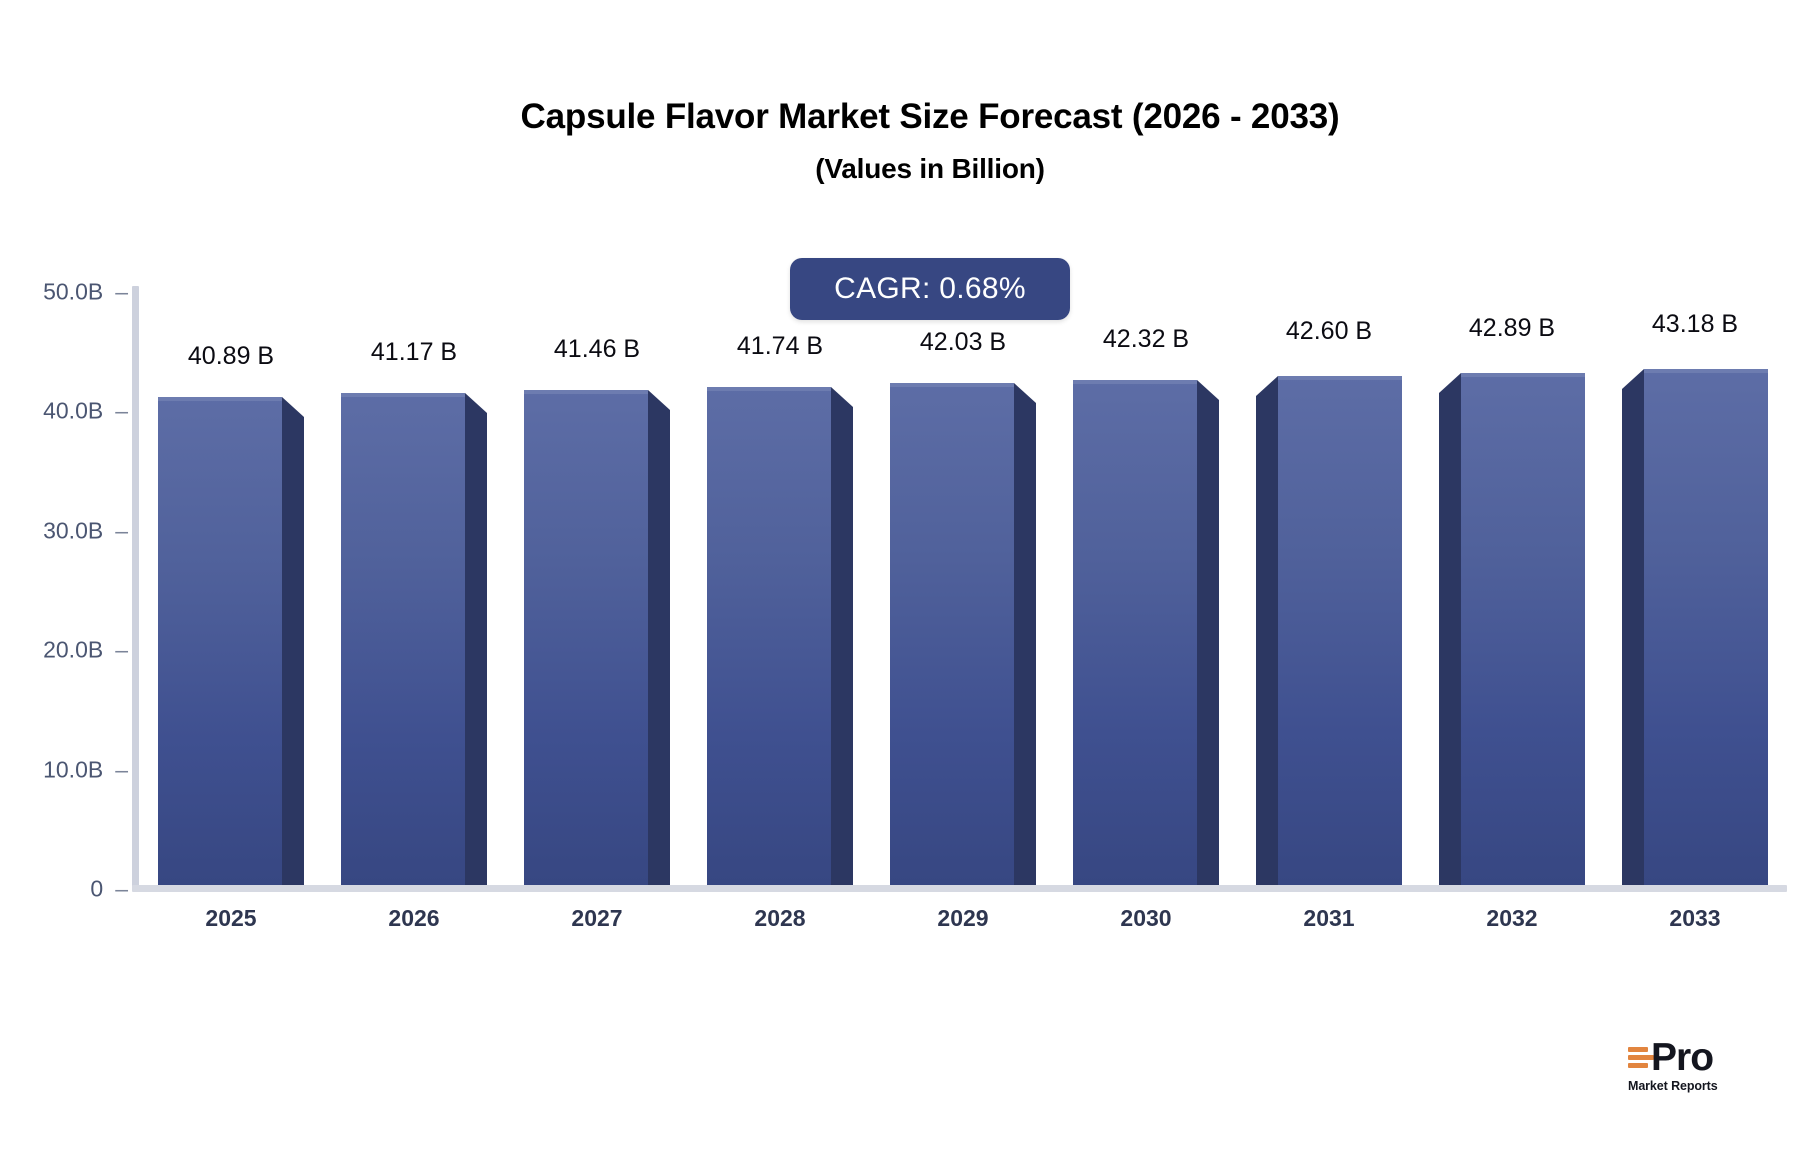 Image resolution: width=1800 pixels, height=1156 pixels. Describe the element at coordinates (1682, 1057) in the screenshot. I see `logo-wordmark: Pro` at that location.